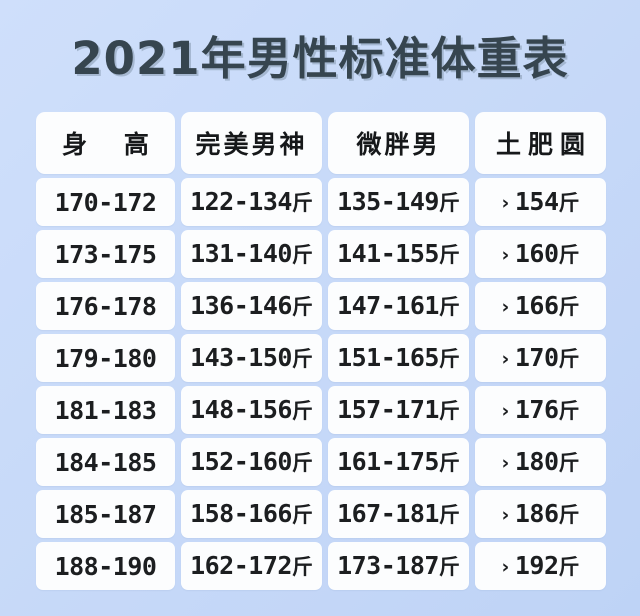 The height and width of the screenshot is (616, 640). What do you see at coordinates (105, 202) in the screenshot?
I see `cell-value-height: 170-172` at bounding box center [105, 202].